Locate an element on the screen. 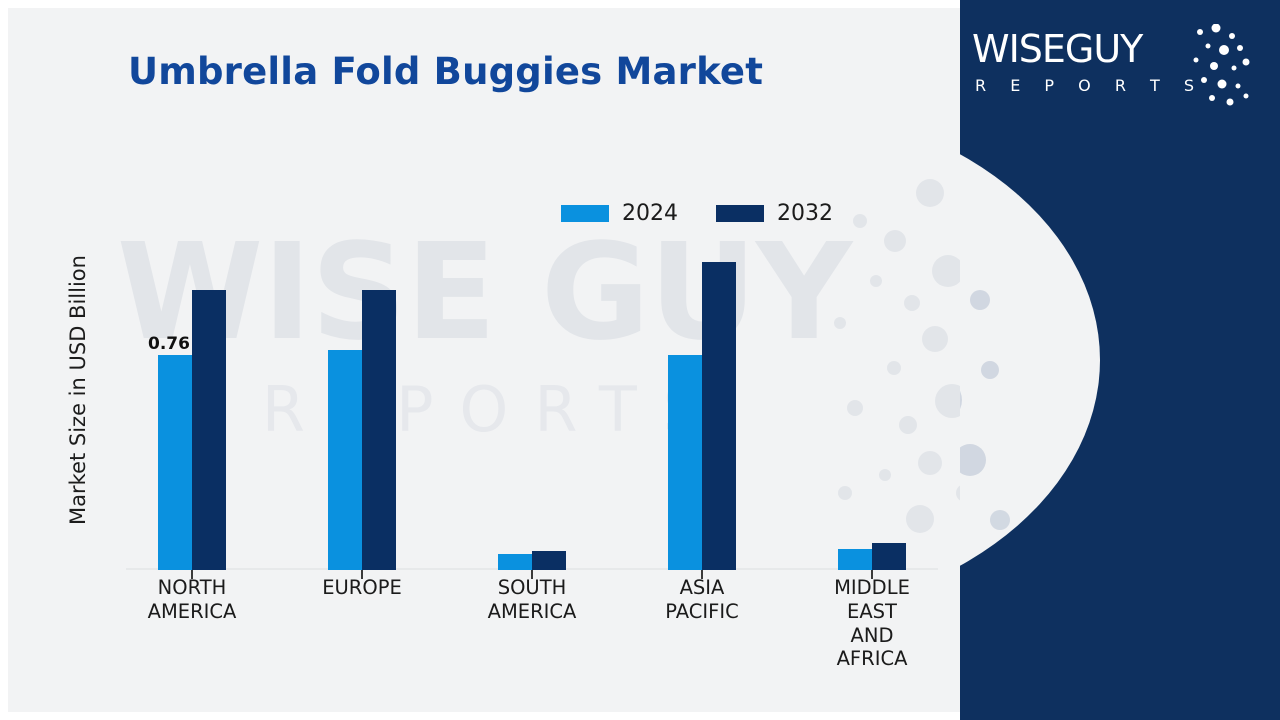 This screenshot has width=1280, height=720. bar-group-middle-east-and-africa is located at coordinates (872, 383).